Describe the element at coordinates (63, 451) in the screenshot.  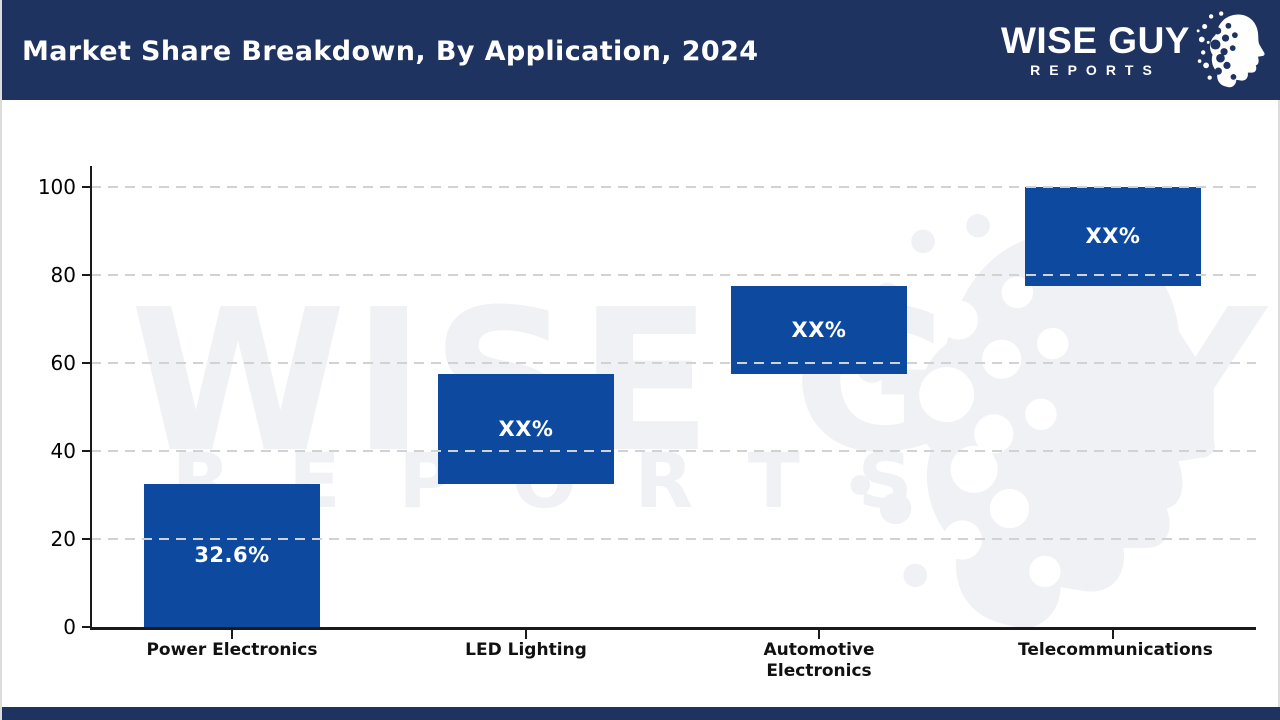
I see `y-tick-label: 40` at that location.